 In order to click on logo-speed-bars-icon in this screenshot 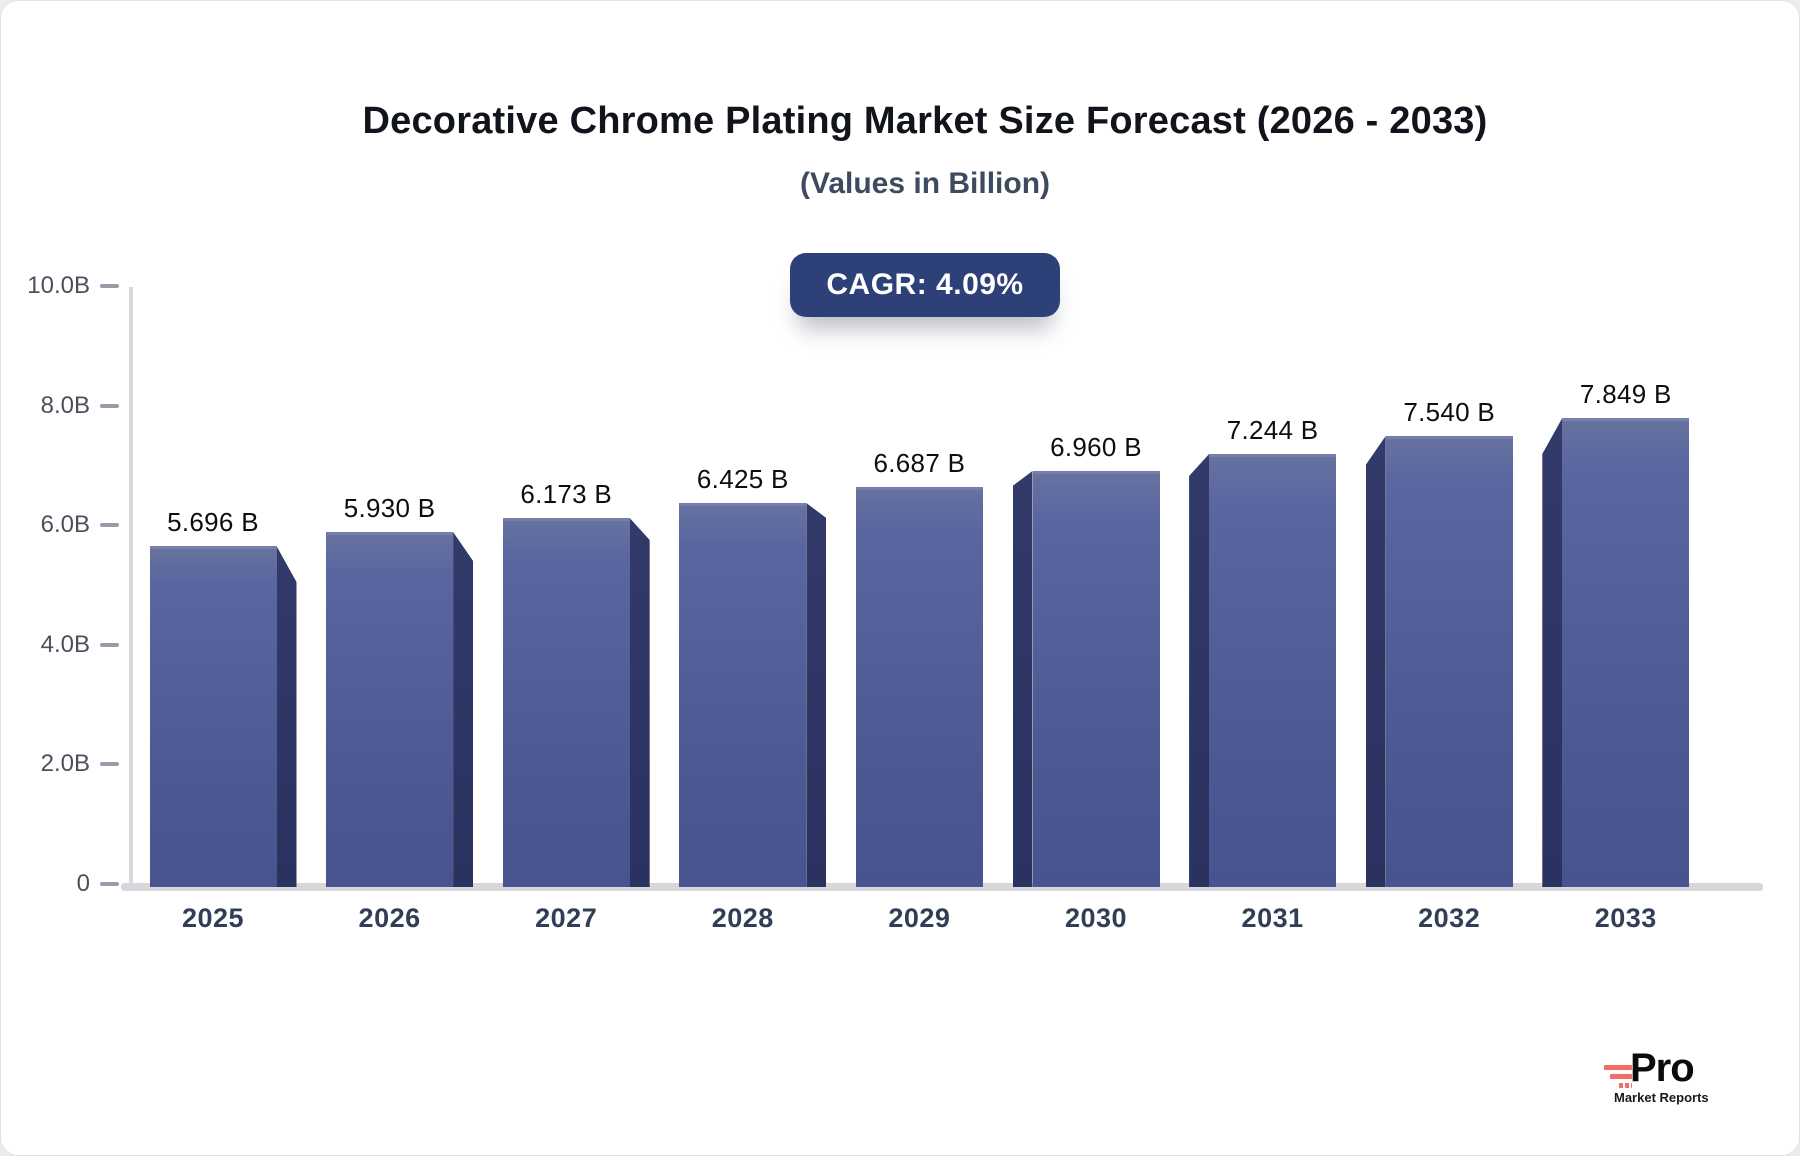, I will do `click(1618, 1077)`.